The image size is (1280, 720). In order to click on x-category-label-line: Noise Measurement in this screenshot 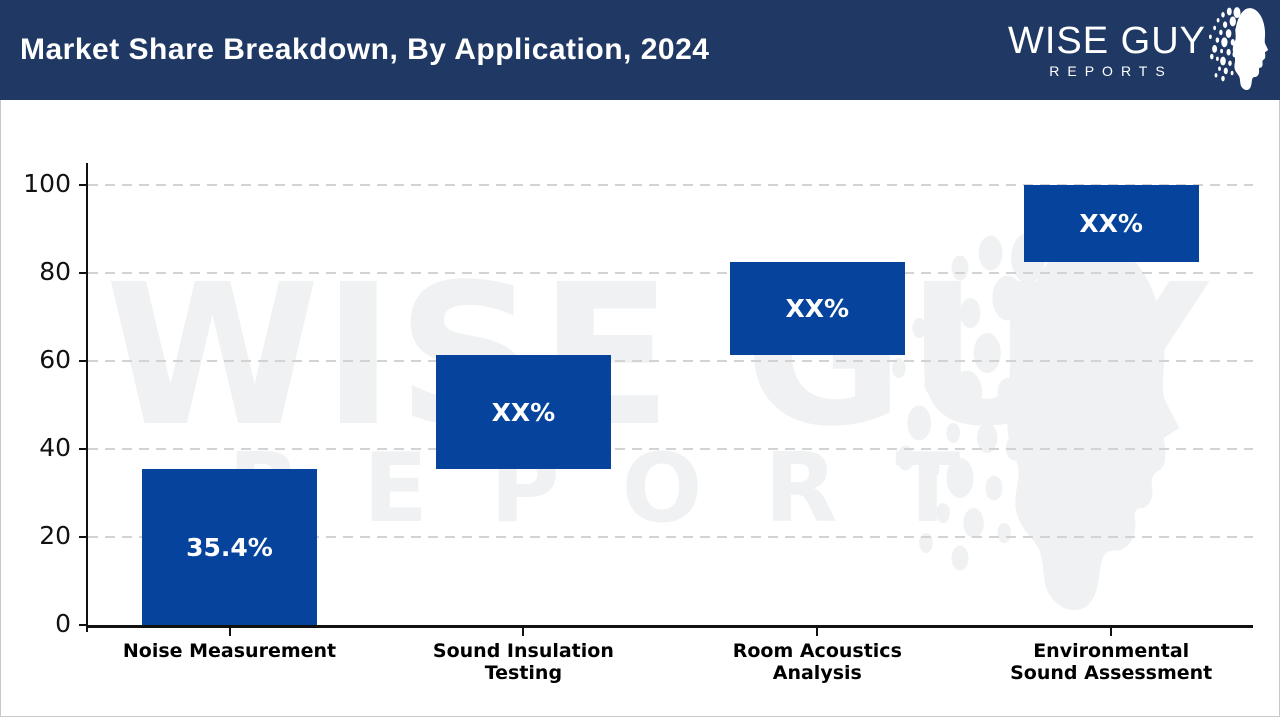, I will do `click(229, 651)`.